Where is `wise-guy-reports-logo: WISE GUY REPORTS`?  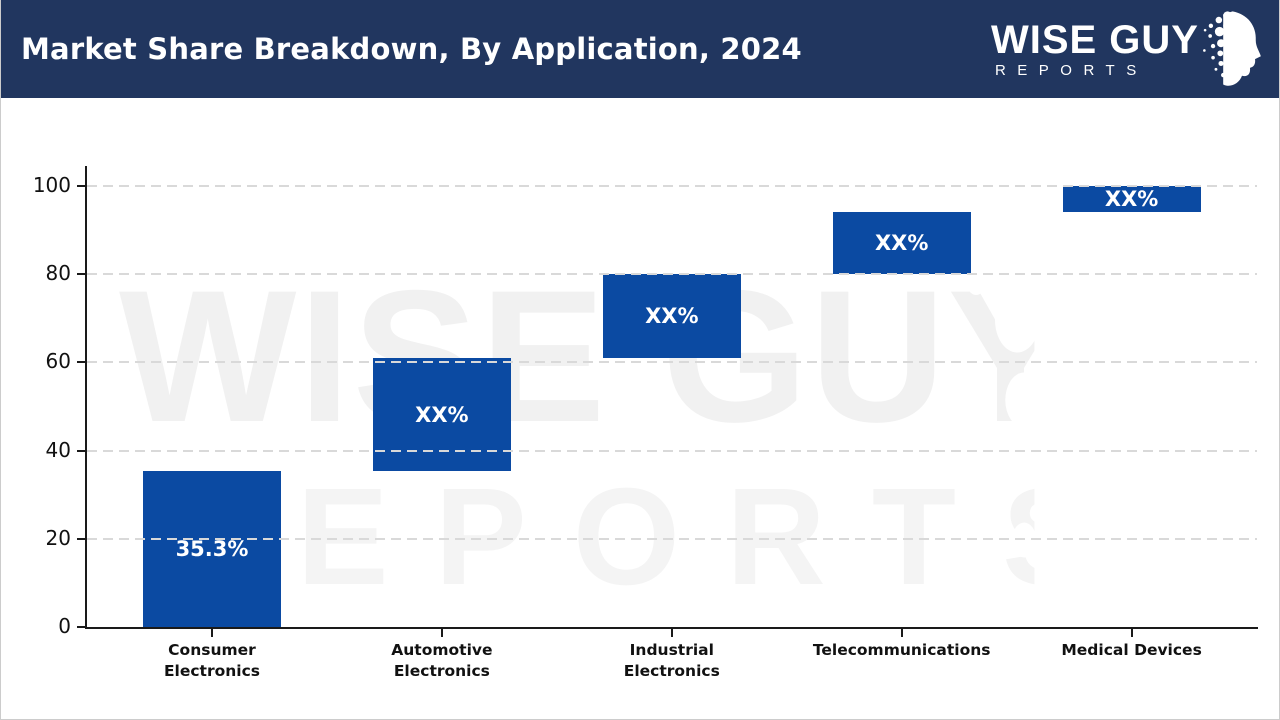 wise-guy-reports-logo: WISE GUY REPORTS is located at coordinates (1127, 49).